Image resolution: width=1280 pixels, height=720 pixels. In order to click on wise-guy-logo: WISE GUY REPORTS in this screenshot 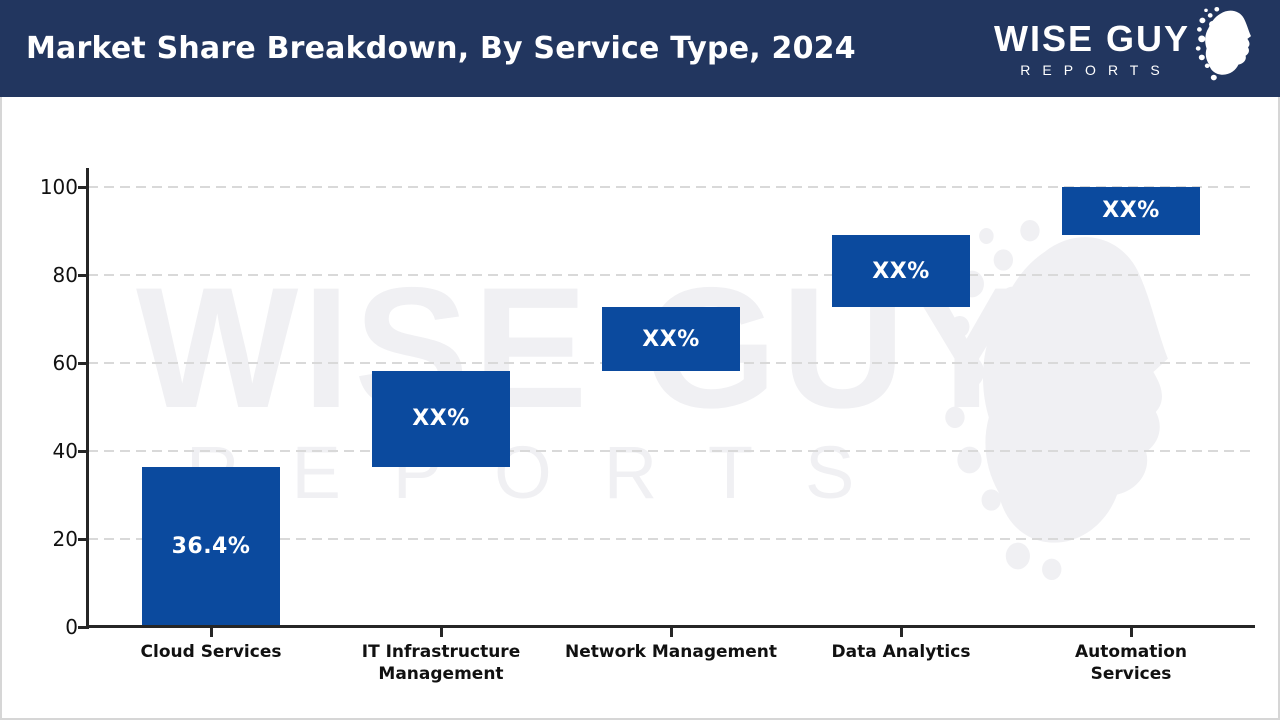, I will do `click(1123, 48)`.